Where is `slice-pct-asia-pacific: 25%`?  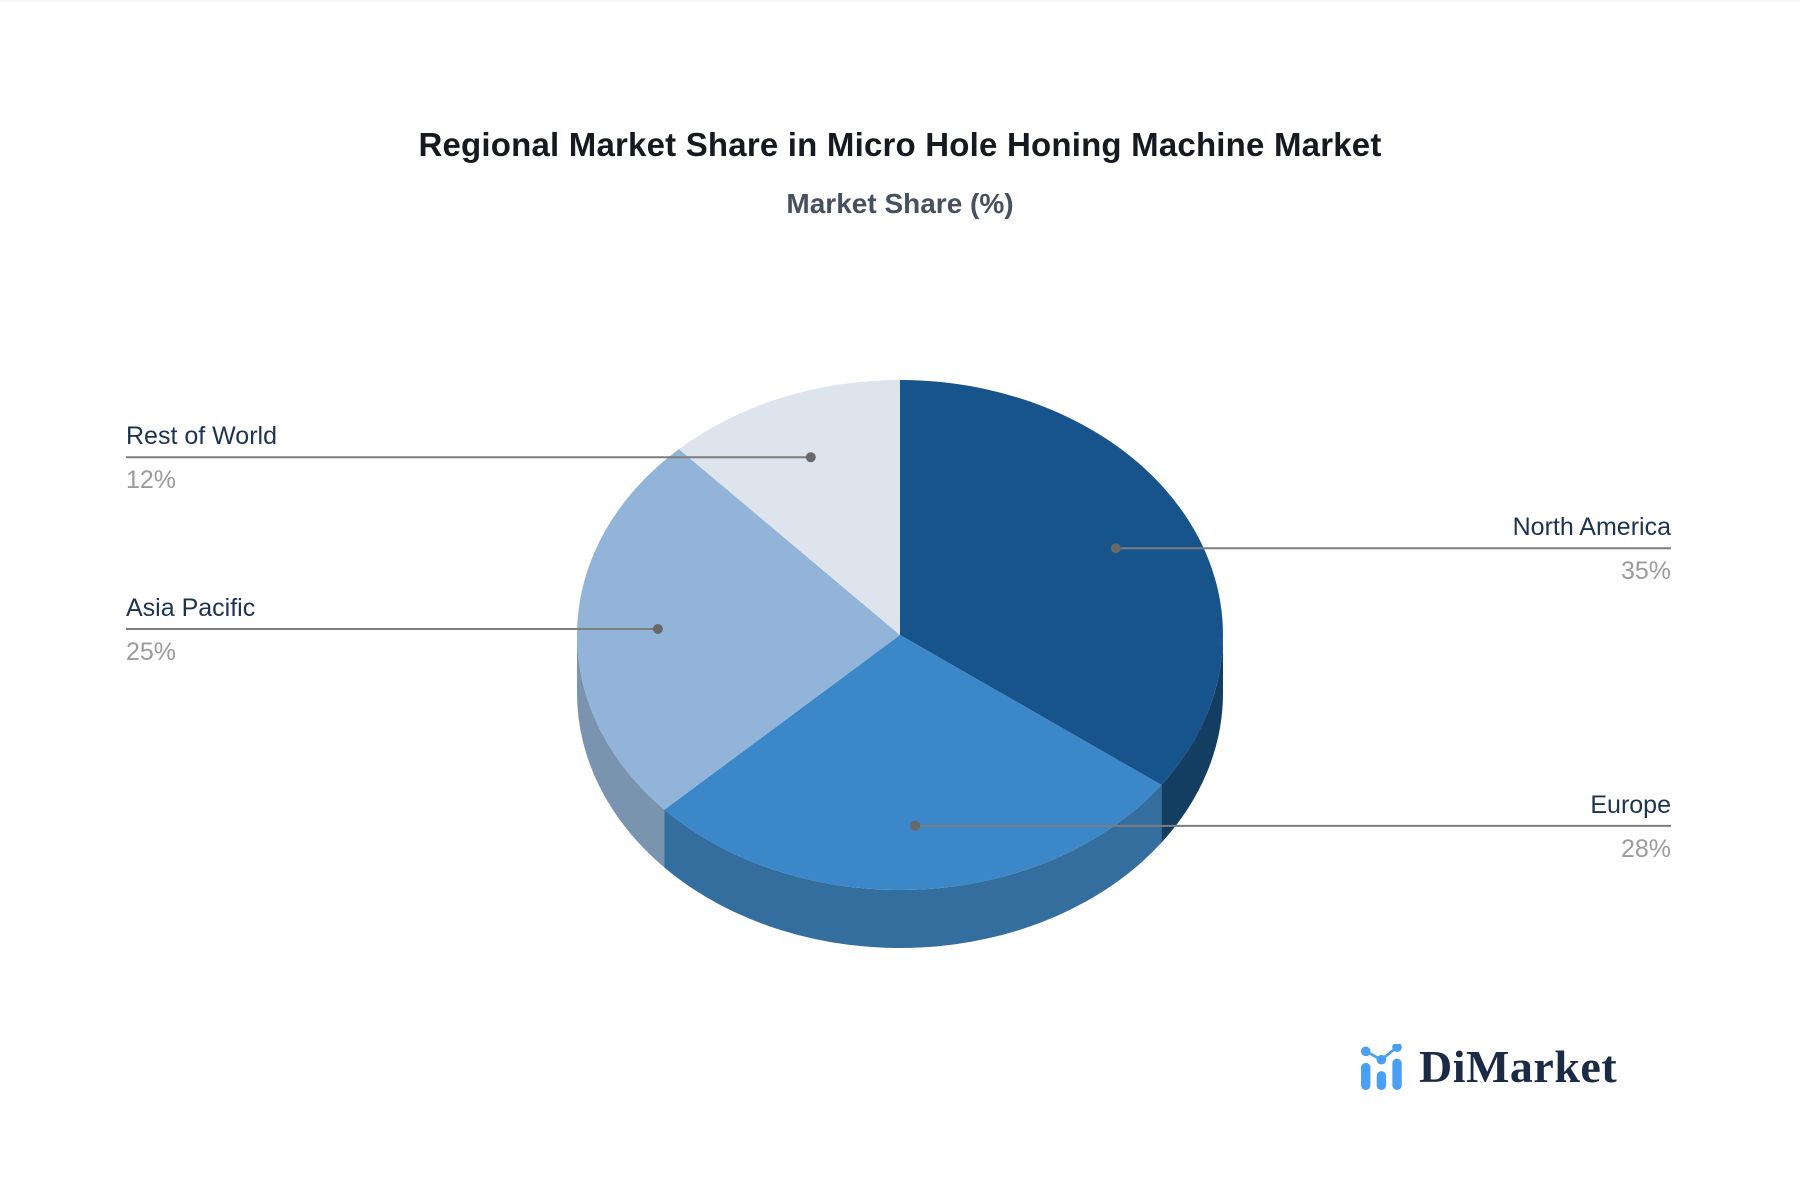 slice-pct-asia-pacific: 25% is located at coordinates (151, 652).